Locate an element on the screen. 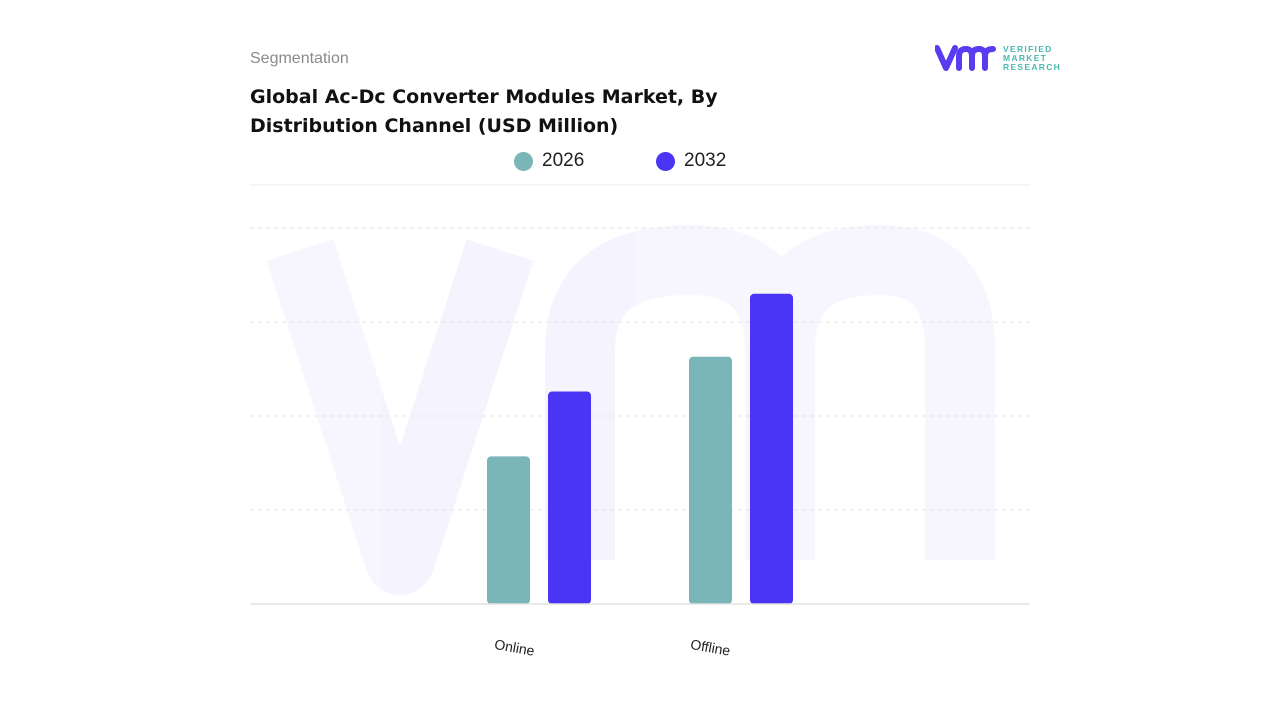 The height and width of the screenshot is (720, 1280). vmr-logo-mark is located at coordinates (965, 58).